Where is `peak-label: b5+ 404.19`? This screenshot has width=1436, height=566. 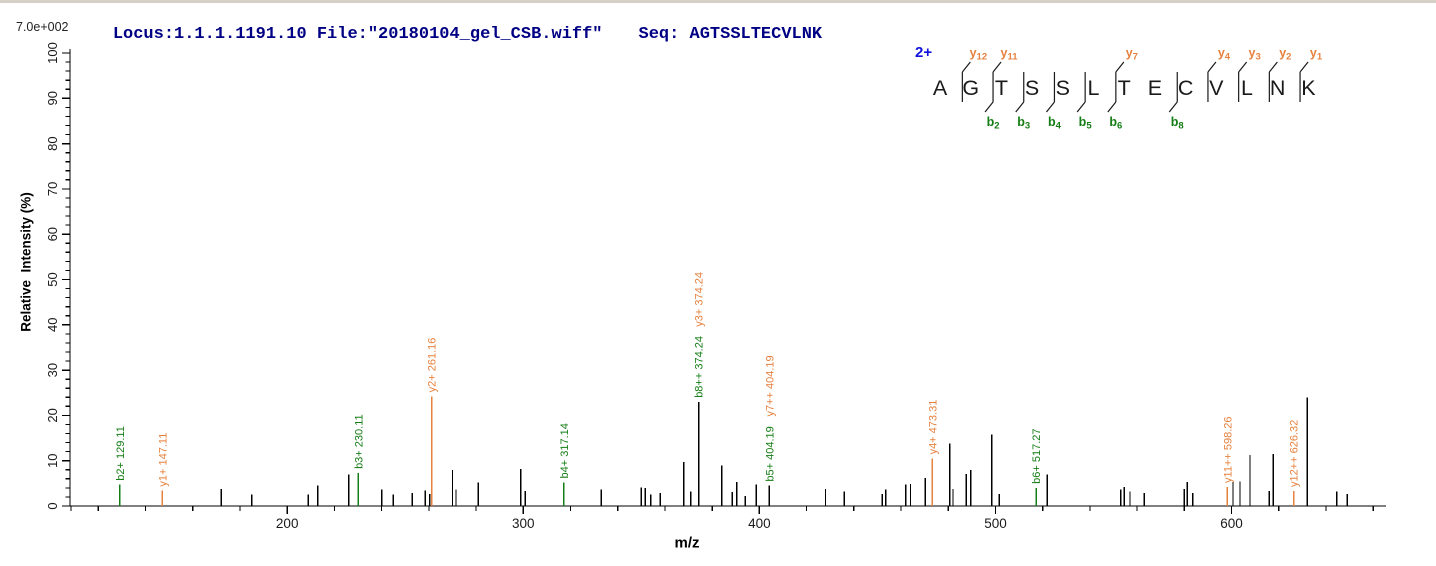
peak-label: b5+ 404.19 is located at coordinates (770, 453).